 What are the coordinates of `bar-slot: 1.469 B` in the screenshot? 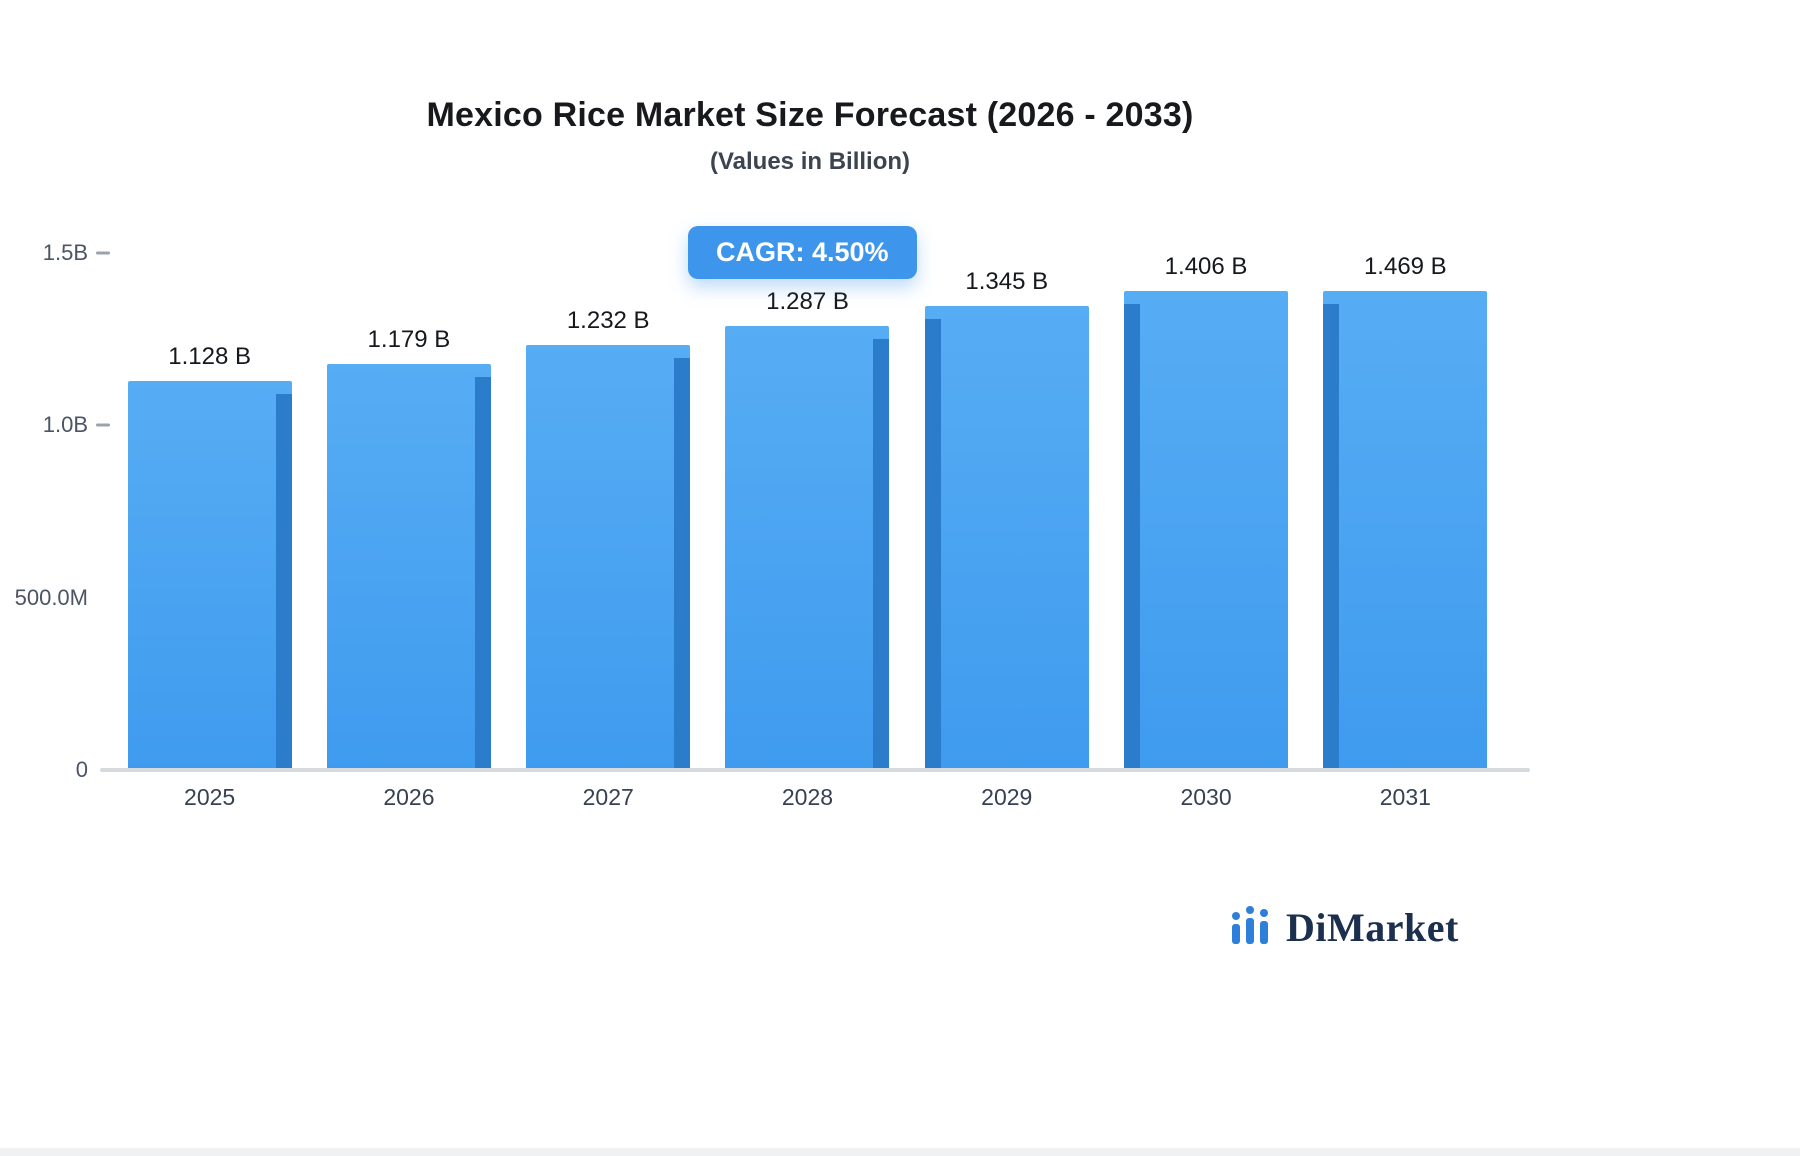 It's located at (1405, 511).